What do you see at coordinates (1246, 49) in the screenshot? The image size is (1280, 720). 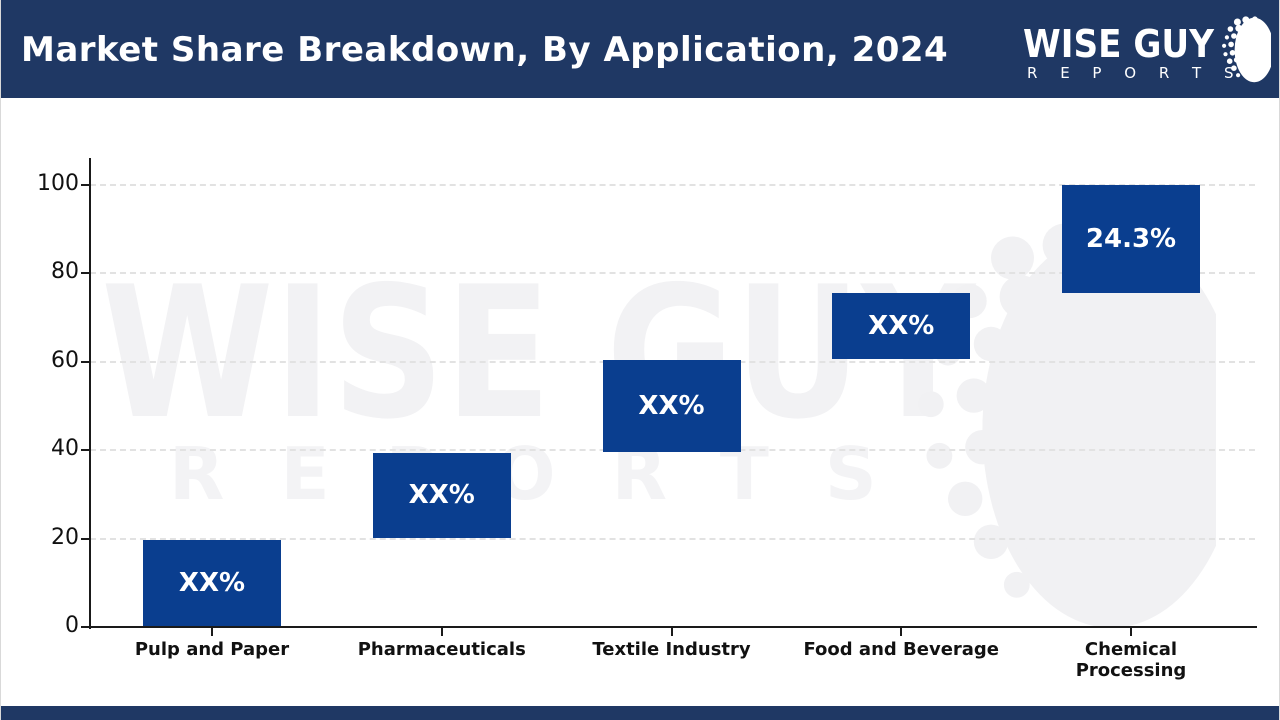 I see `logo-head-dots-icon` at bounding box center [1246, 49].